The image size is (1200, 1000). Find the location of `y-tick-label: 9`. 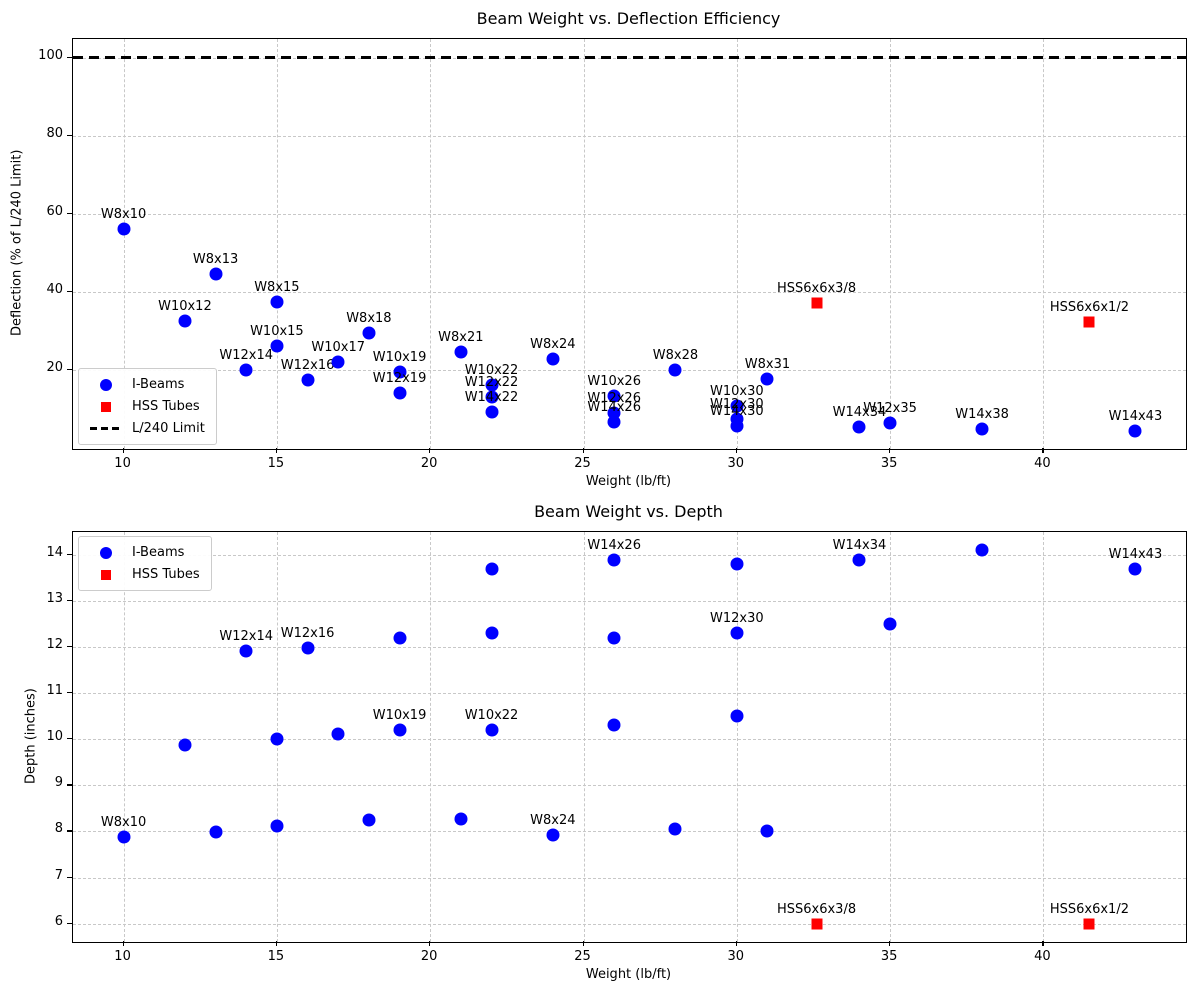

y-tick-label: 9 is located at coordinates (58, 783).